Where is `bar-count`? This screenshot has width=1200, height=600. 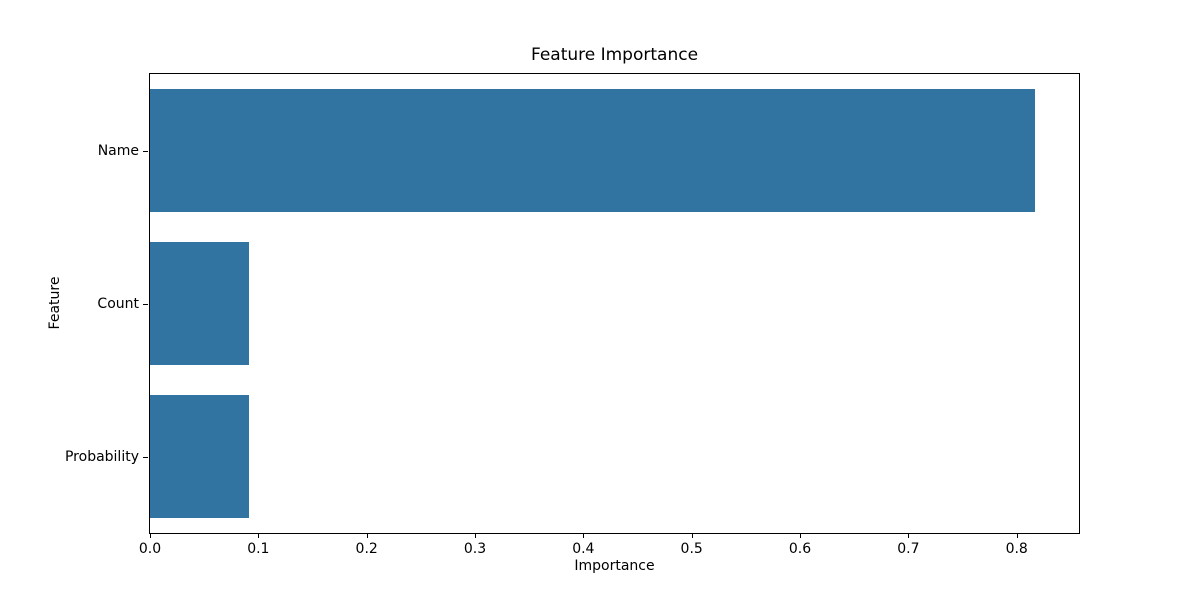
bar-count is located at coordinates (199, 303).